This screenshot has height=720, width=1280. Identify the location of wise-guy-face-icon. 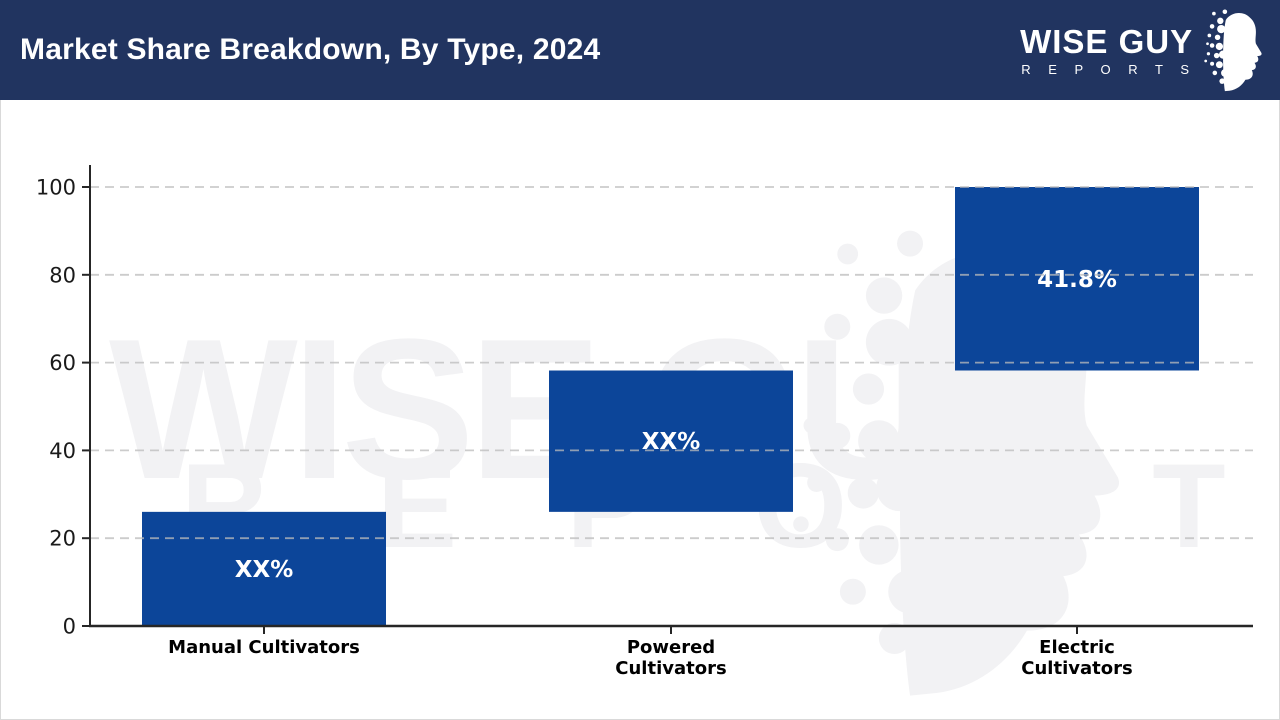
(1234, 51).